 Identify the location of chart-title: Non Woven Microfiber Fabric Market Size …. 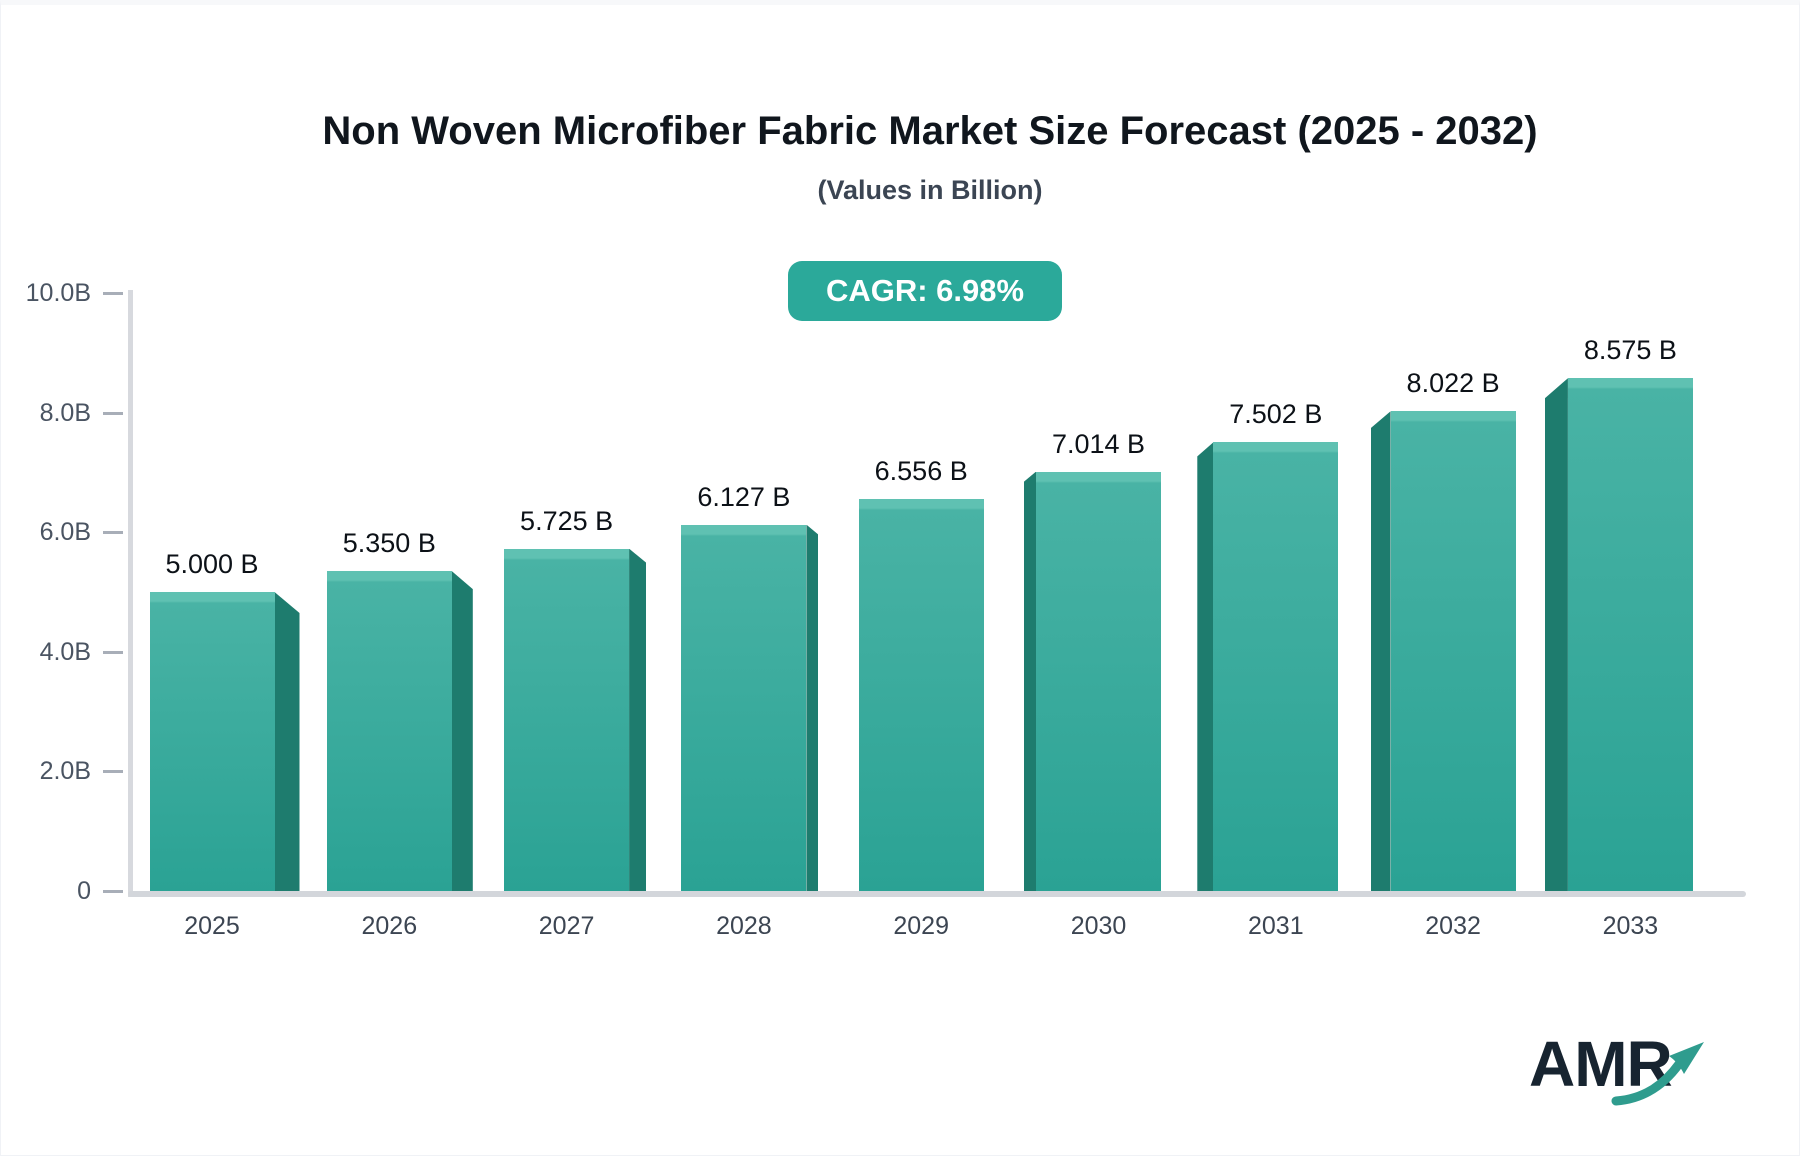
(930, 131).